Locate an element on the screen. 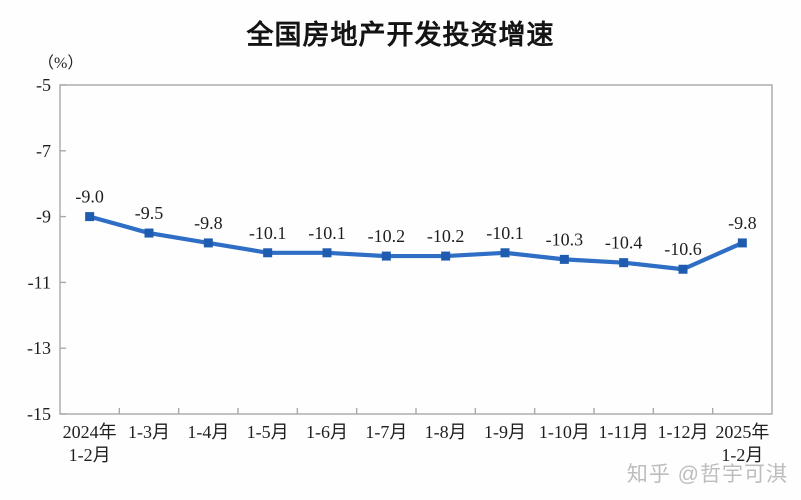 Image resolution: width=801 pixels, height=500 pixels. y-tick-label: -15 is located at coordinates (39, 414).